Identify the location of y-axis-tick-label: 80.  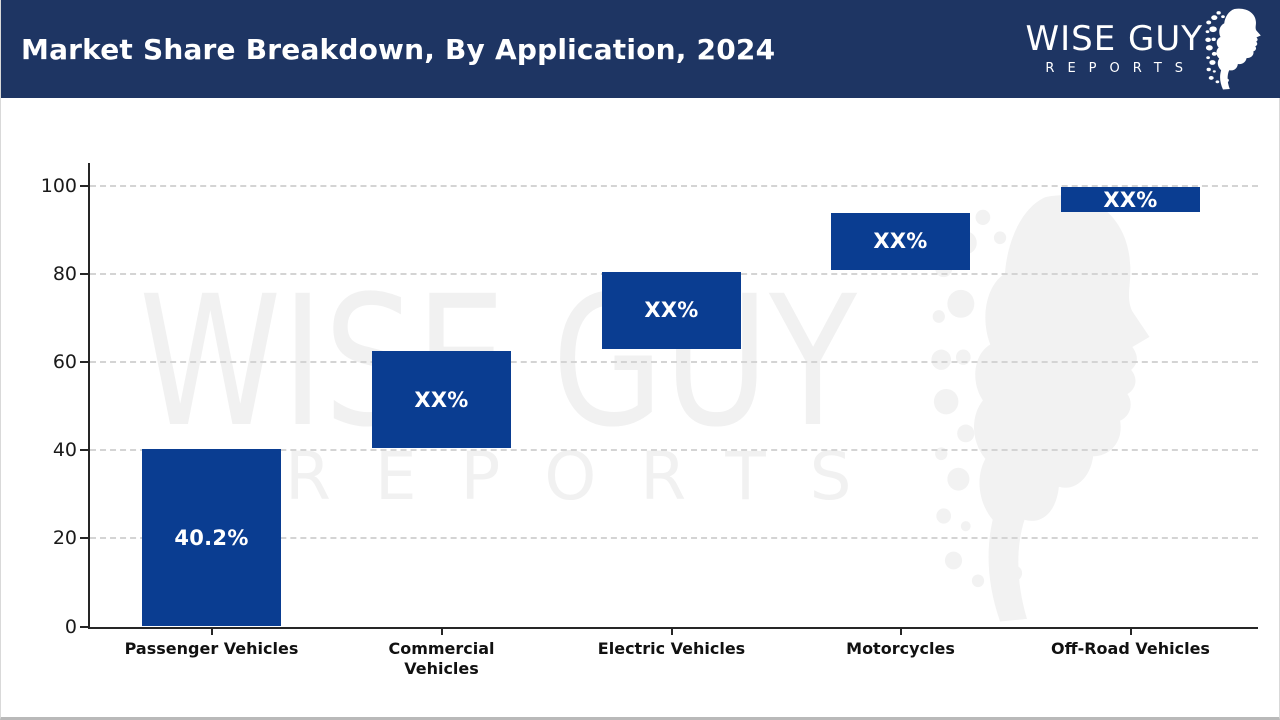
(64, 274).